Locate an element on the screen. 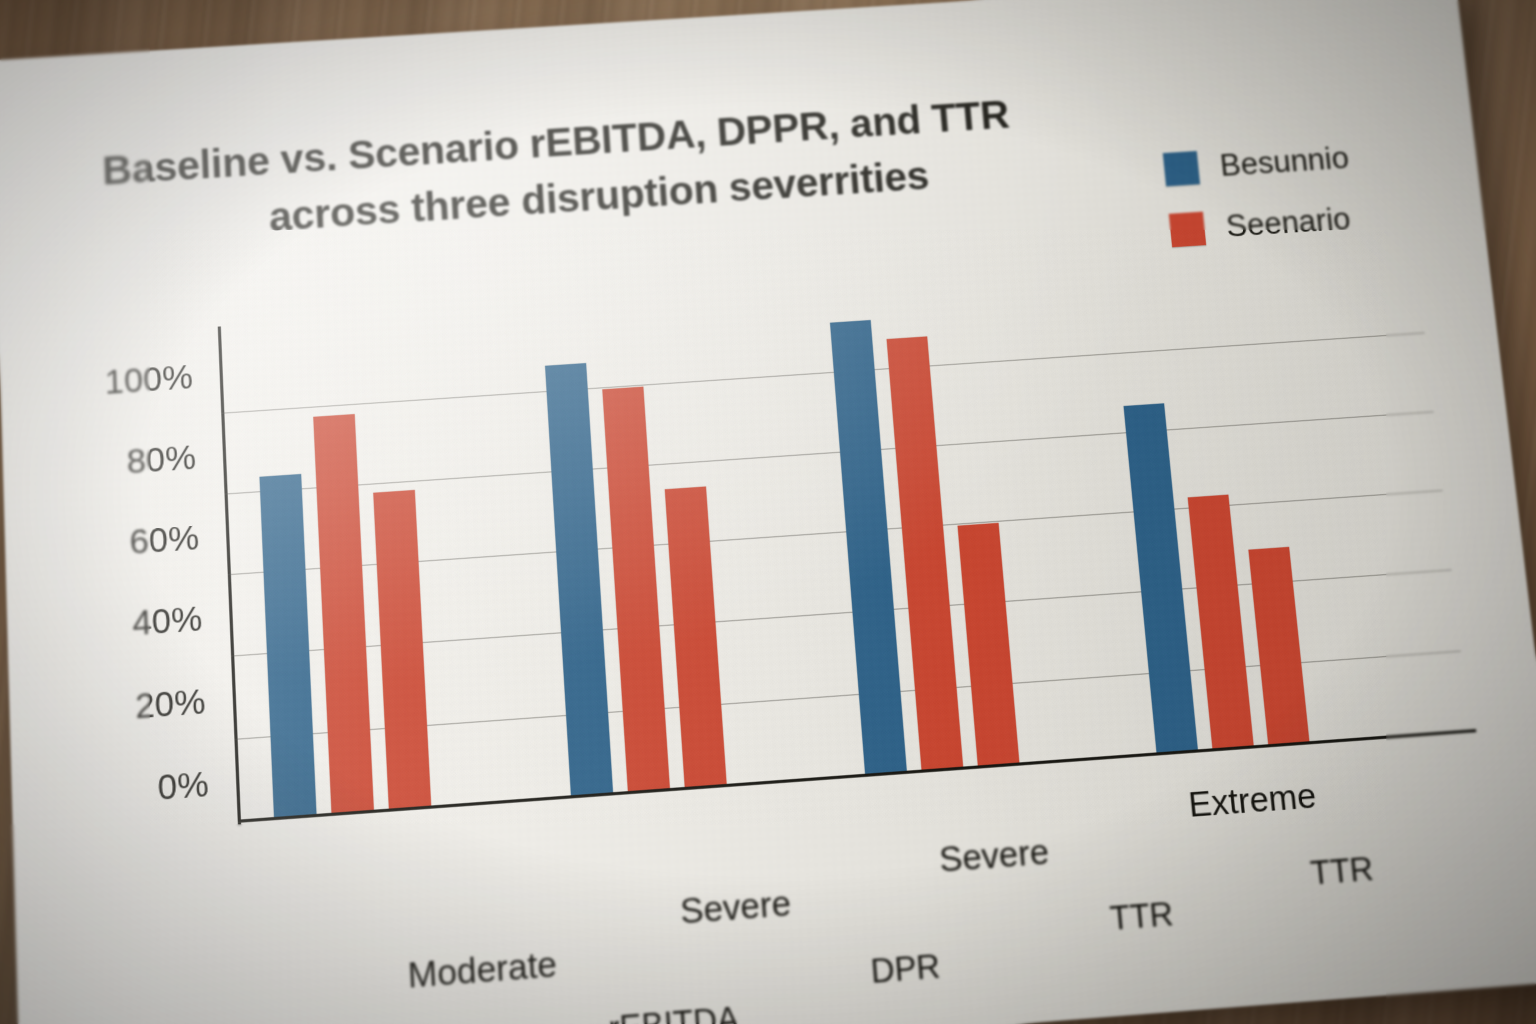 The width and height of the screenshot is (1536, 1024). legend-swatch-scenario is located at coordinates (1187, 229).